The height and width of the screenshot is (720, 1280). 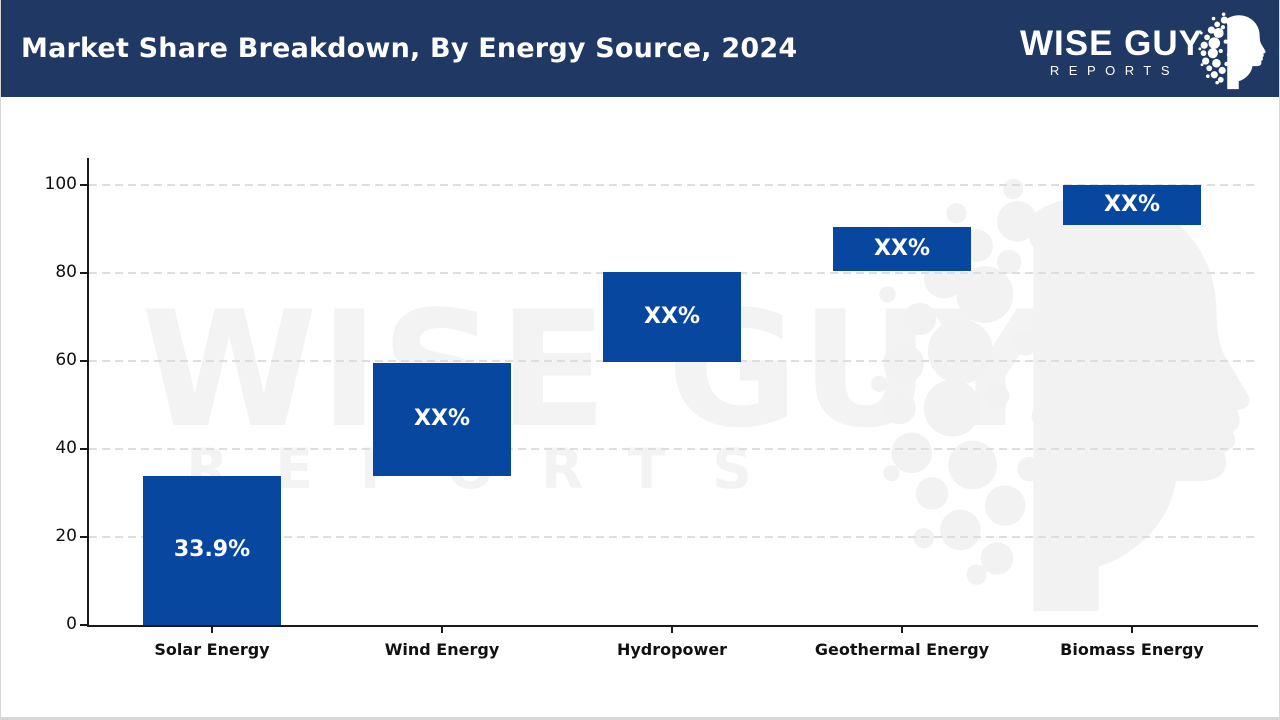 I want to click on bar-hydropower, so click(x=672, y=317).